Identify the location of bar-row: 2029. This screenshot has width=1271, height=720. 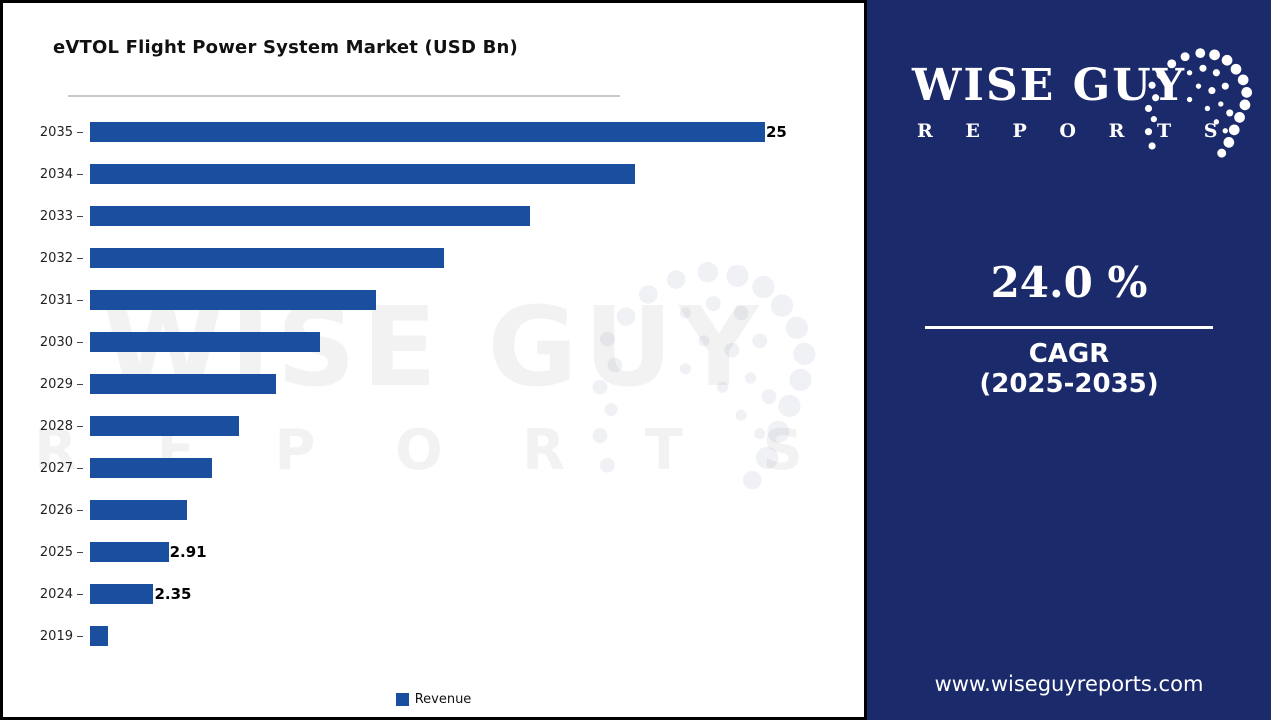
(435, 384).